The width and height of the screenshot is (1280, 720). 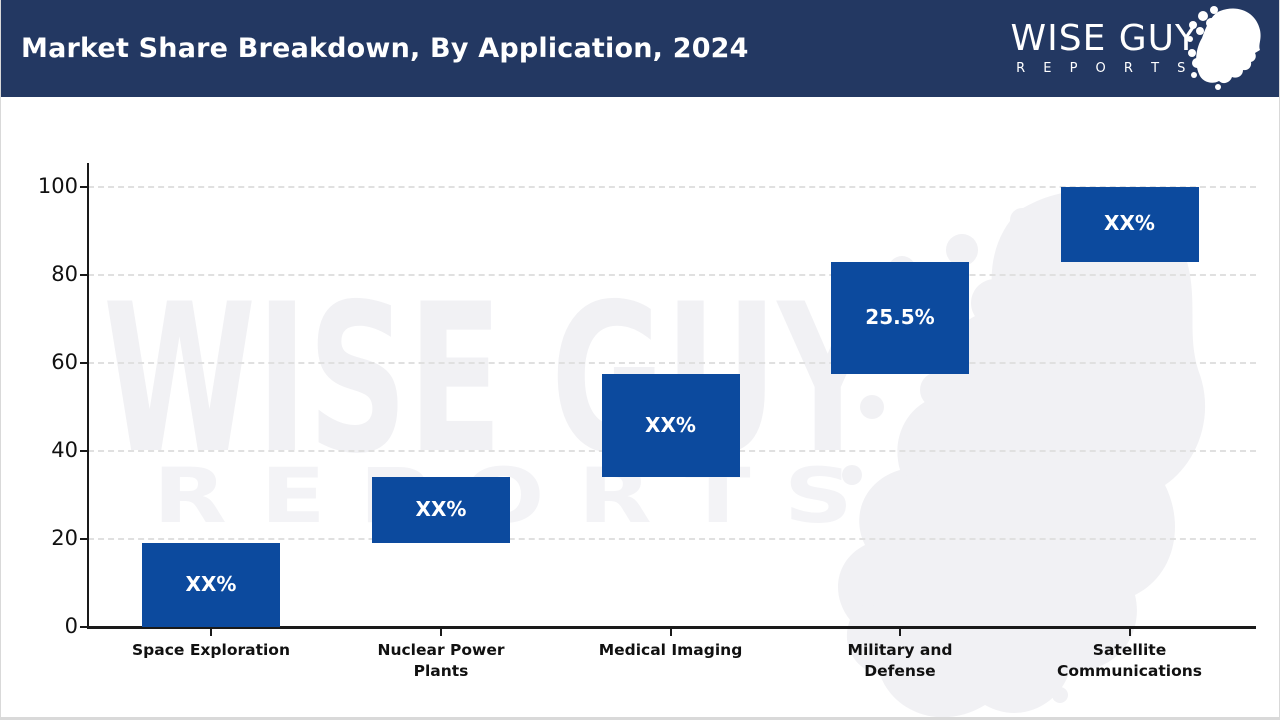 I want to click on bar-value-label-space-exploration: XX%, so click(x=211, y=584).